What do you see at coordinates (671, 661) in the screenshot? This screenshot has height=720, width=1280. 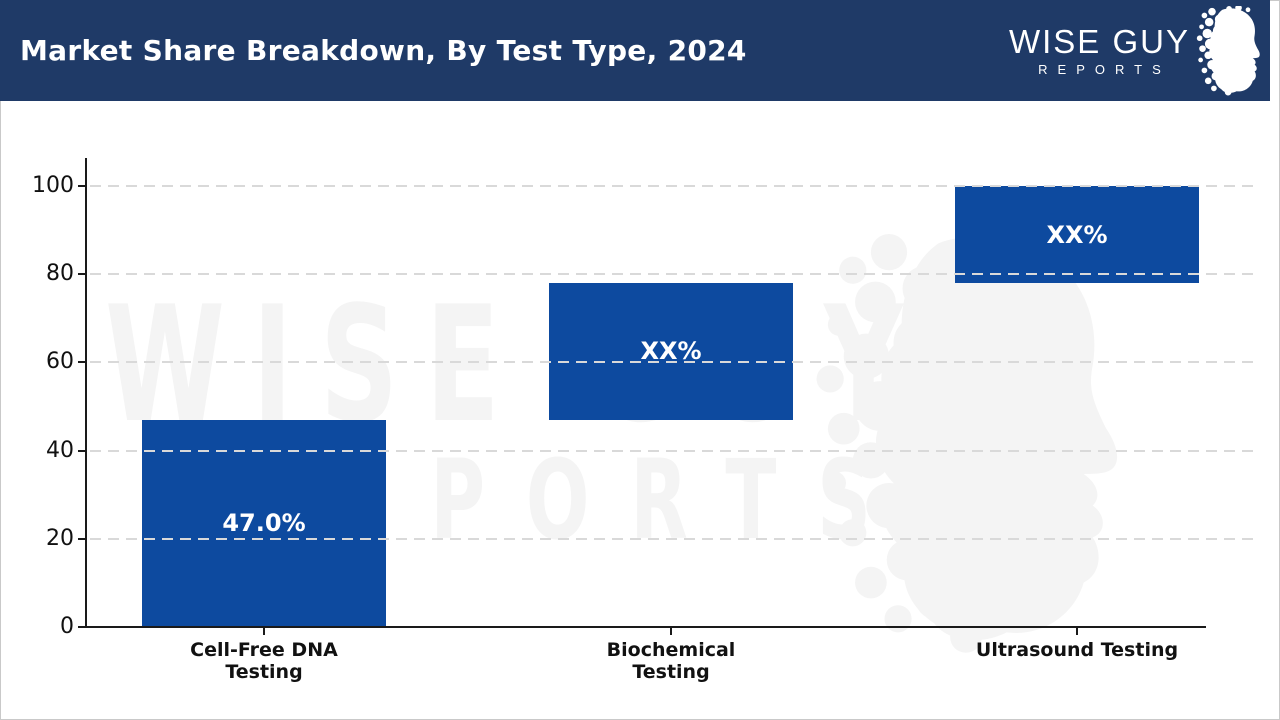 I see `x-tick-label: Biochemical Testing` at bounding box center [671, 661].